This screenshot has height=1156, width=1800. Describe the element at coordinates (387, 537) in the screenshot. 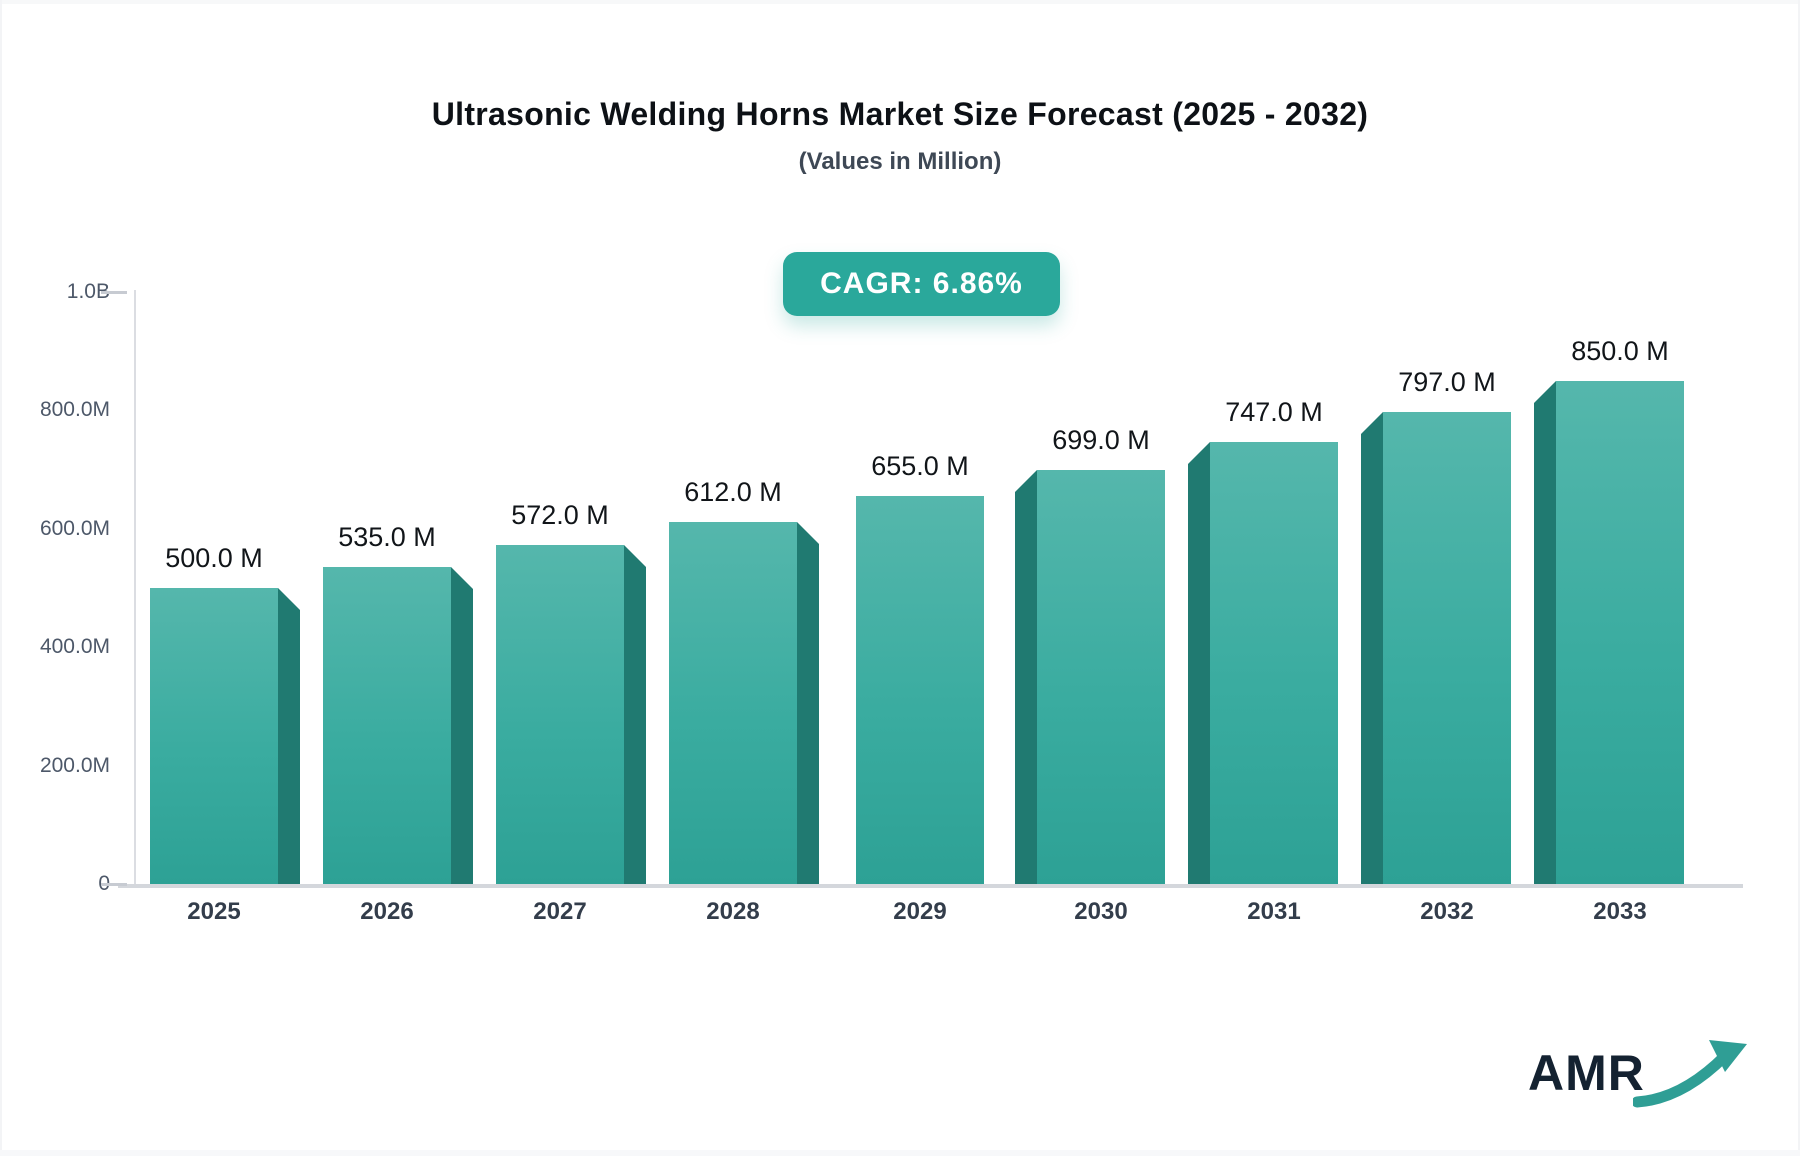

I see `bar-value-label: 535.0 M` at that location.